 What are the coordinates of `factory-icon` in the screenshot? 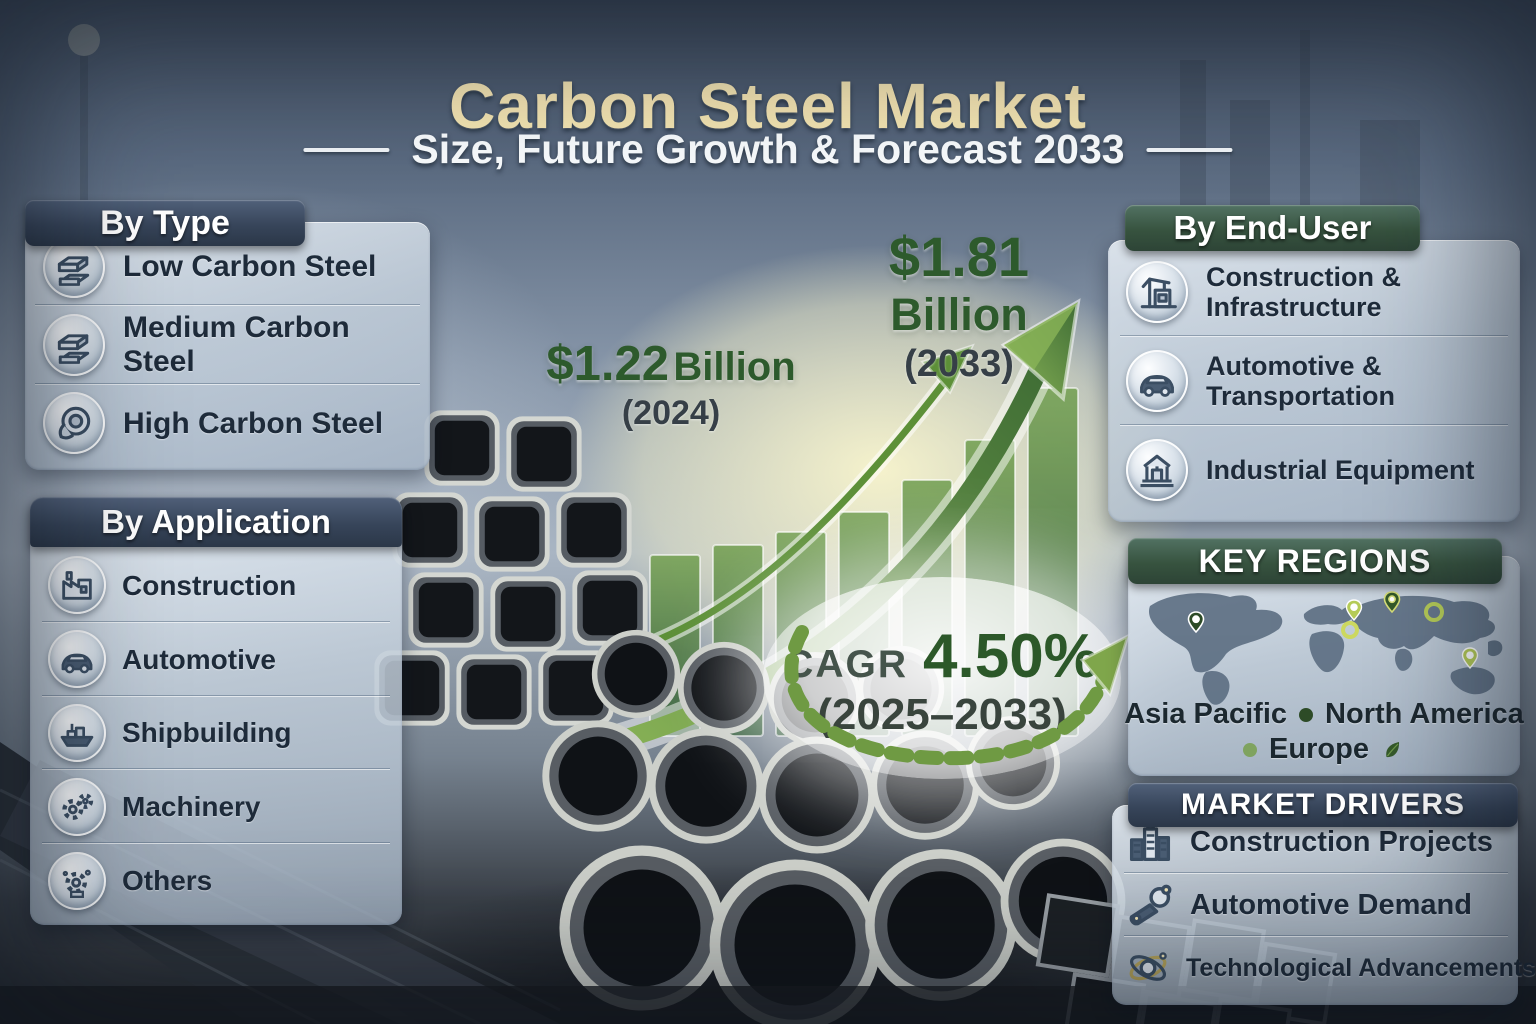 It's located at (77, 585).